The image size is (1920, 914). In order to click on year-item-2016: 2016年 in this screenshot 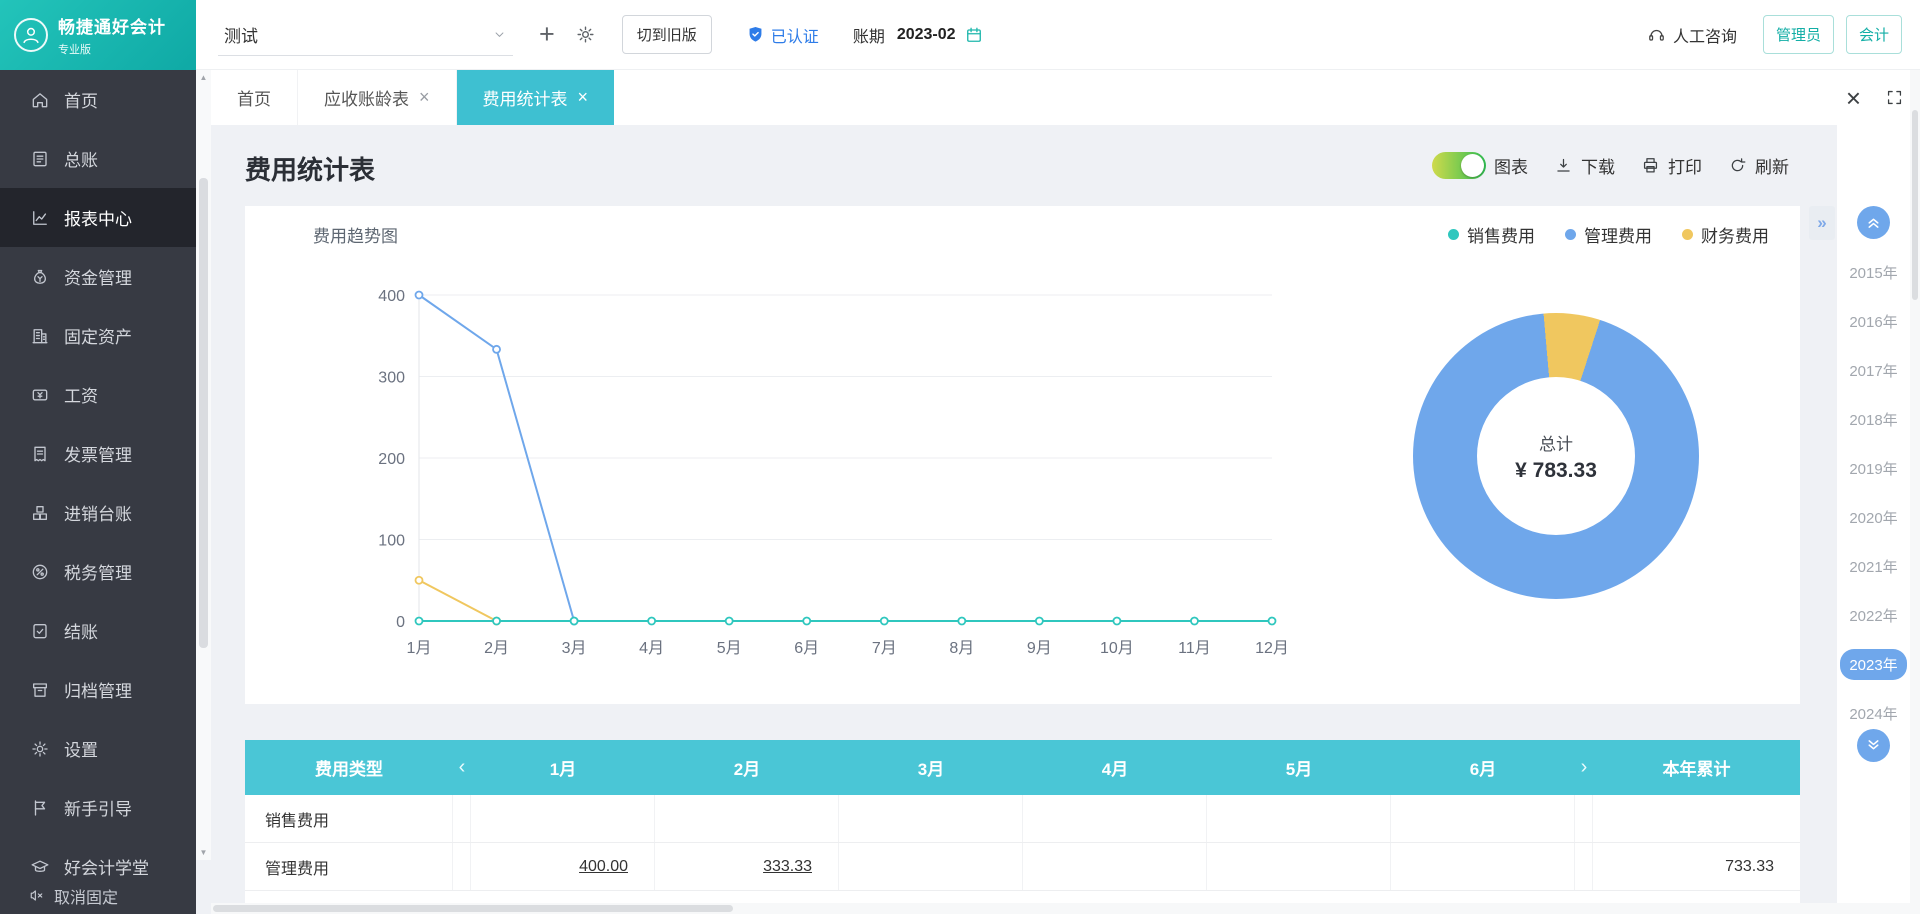, I will do `click(1873, 322)`.